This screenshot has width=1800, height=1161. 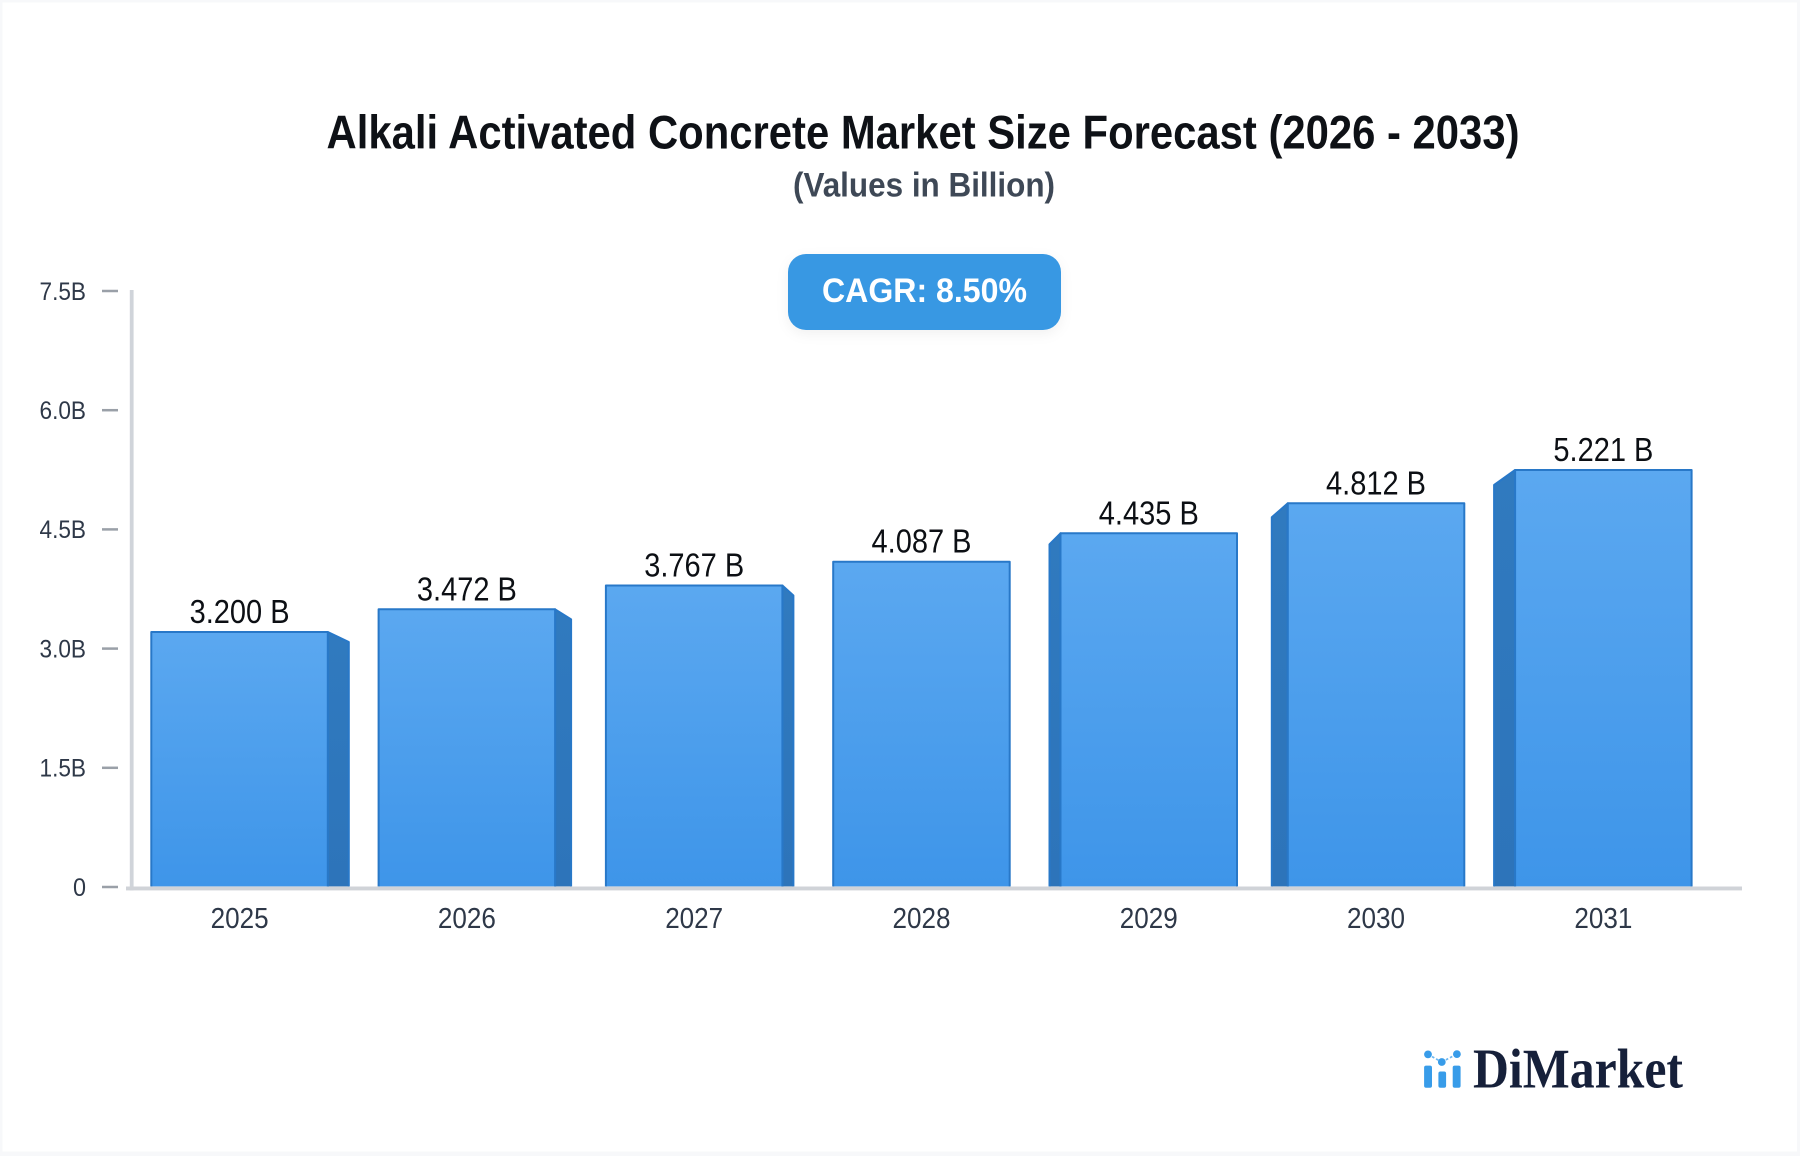 I want to click on svg-text: 4.435 B, so click(x=1149, y=513).